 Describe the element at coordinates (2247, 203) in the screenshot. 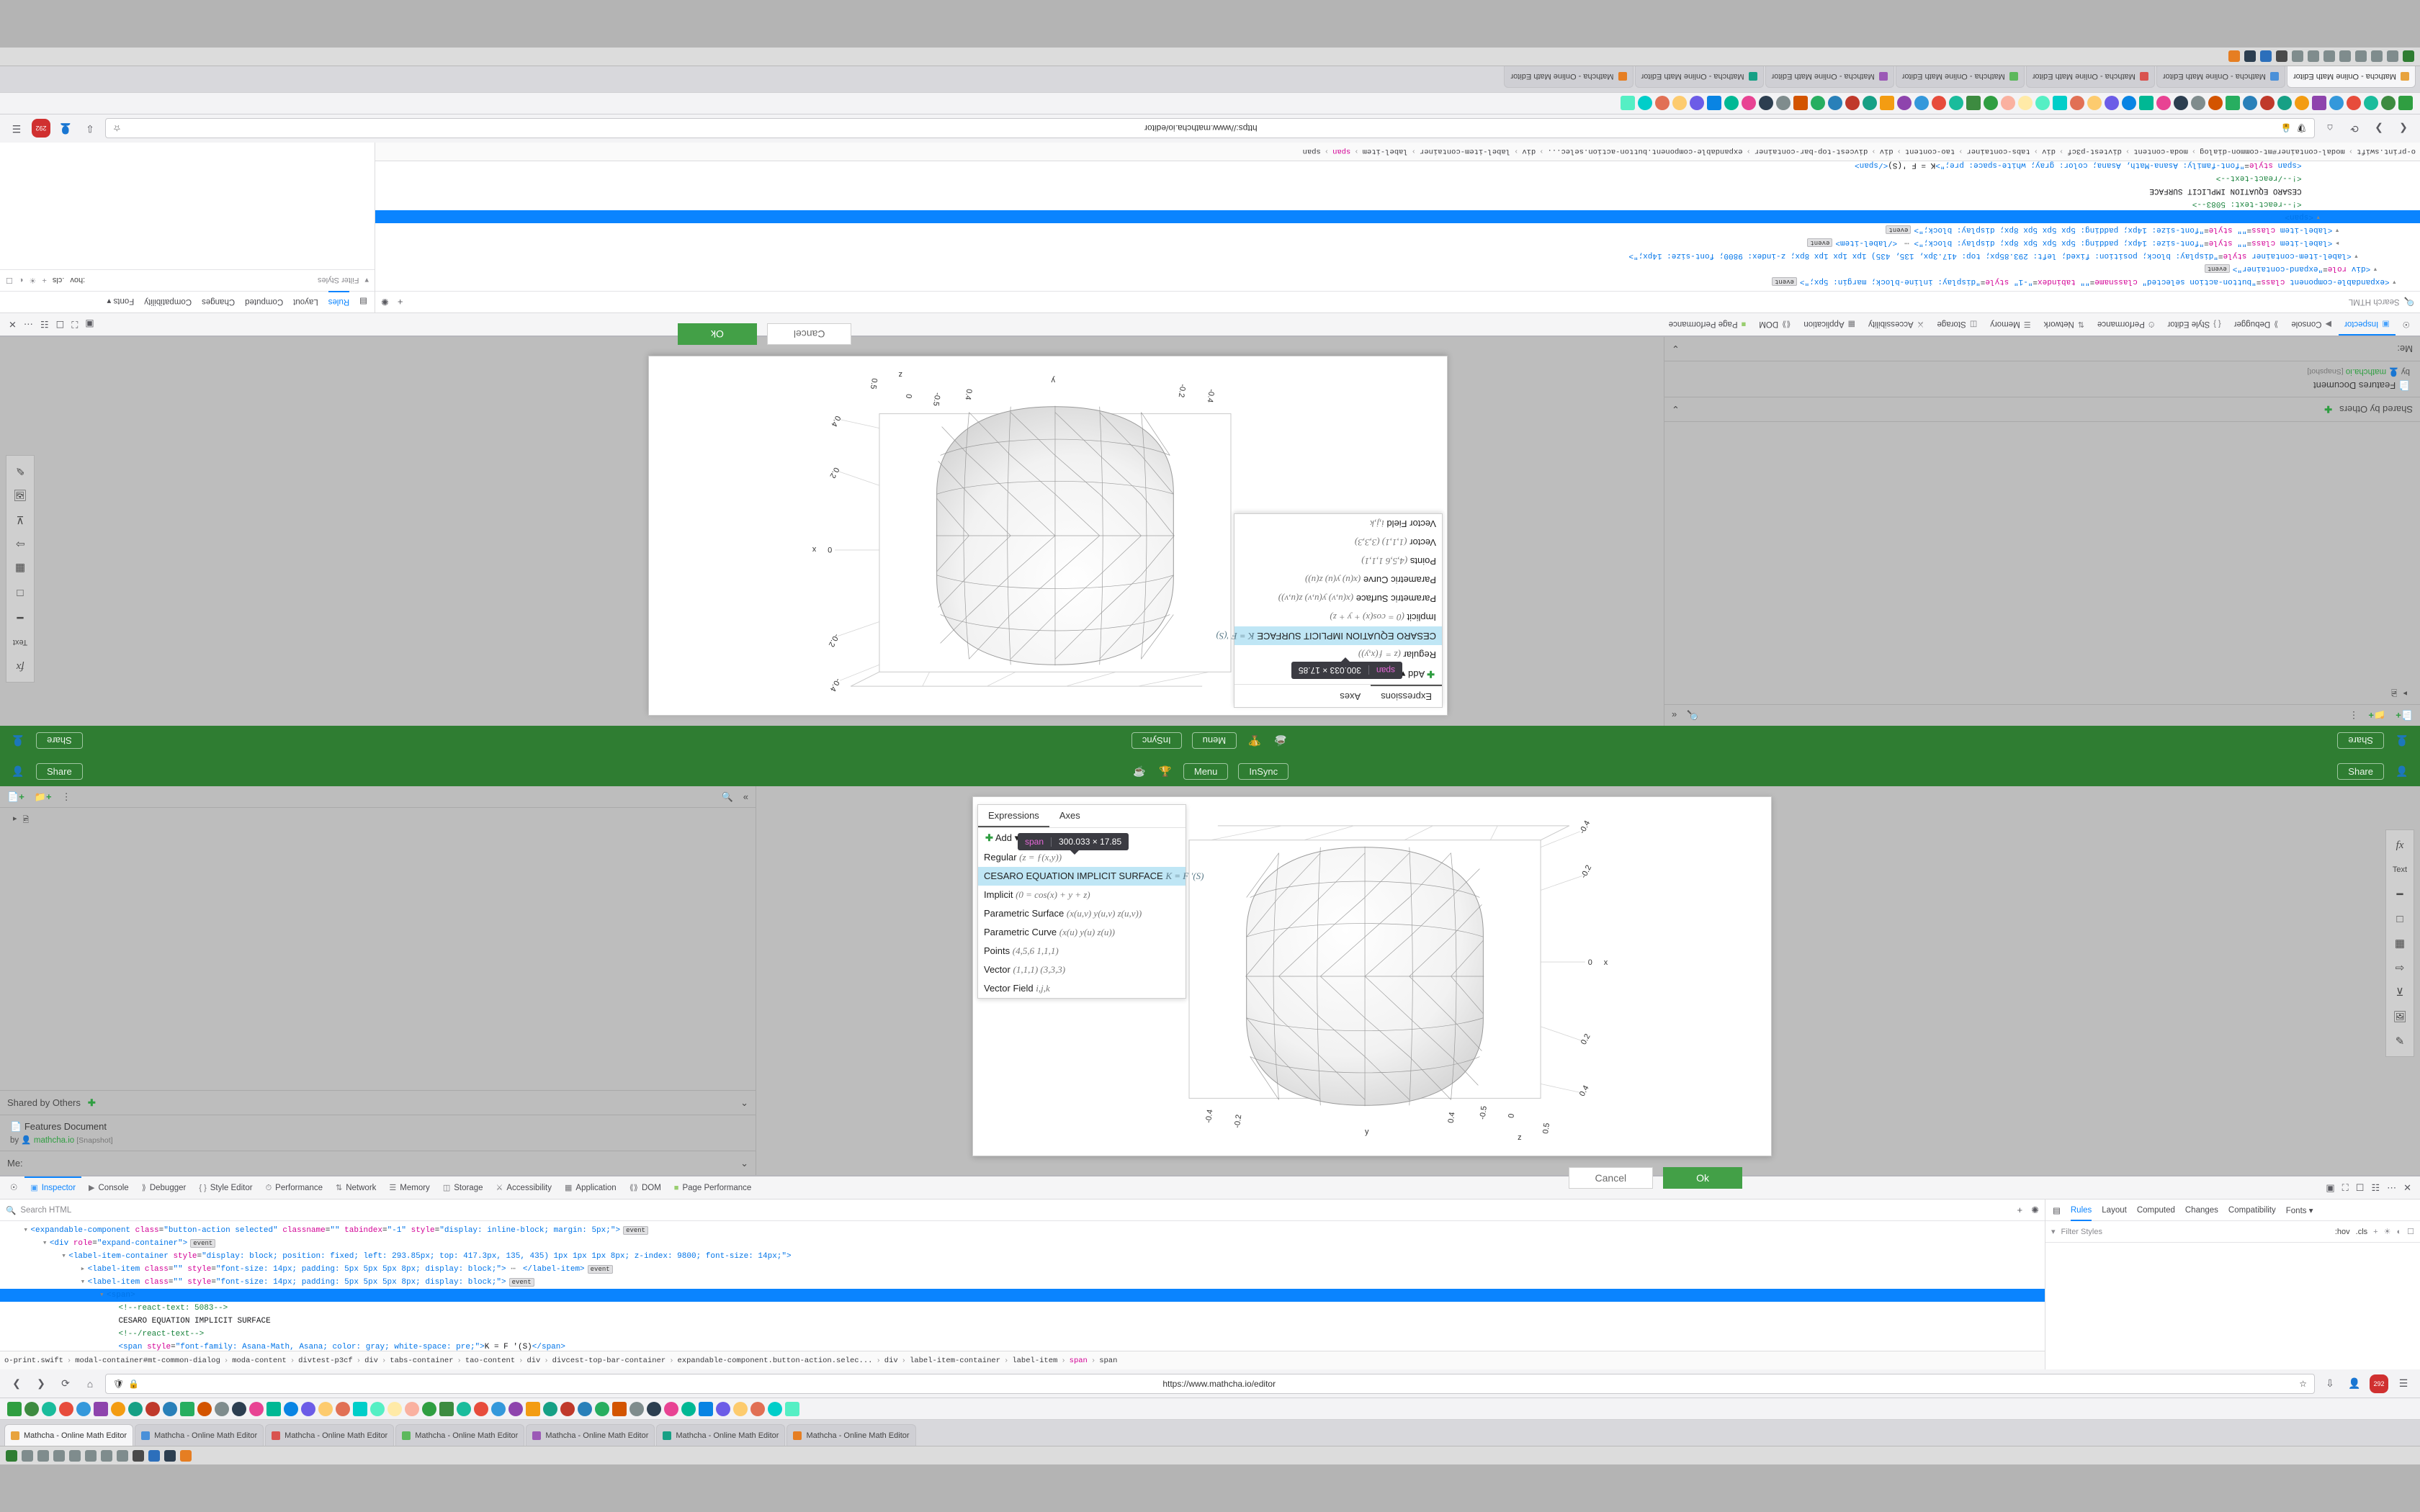

I see `dom-node: <!--react-text: 5083-->` at that location.